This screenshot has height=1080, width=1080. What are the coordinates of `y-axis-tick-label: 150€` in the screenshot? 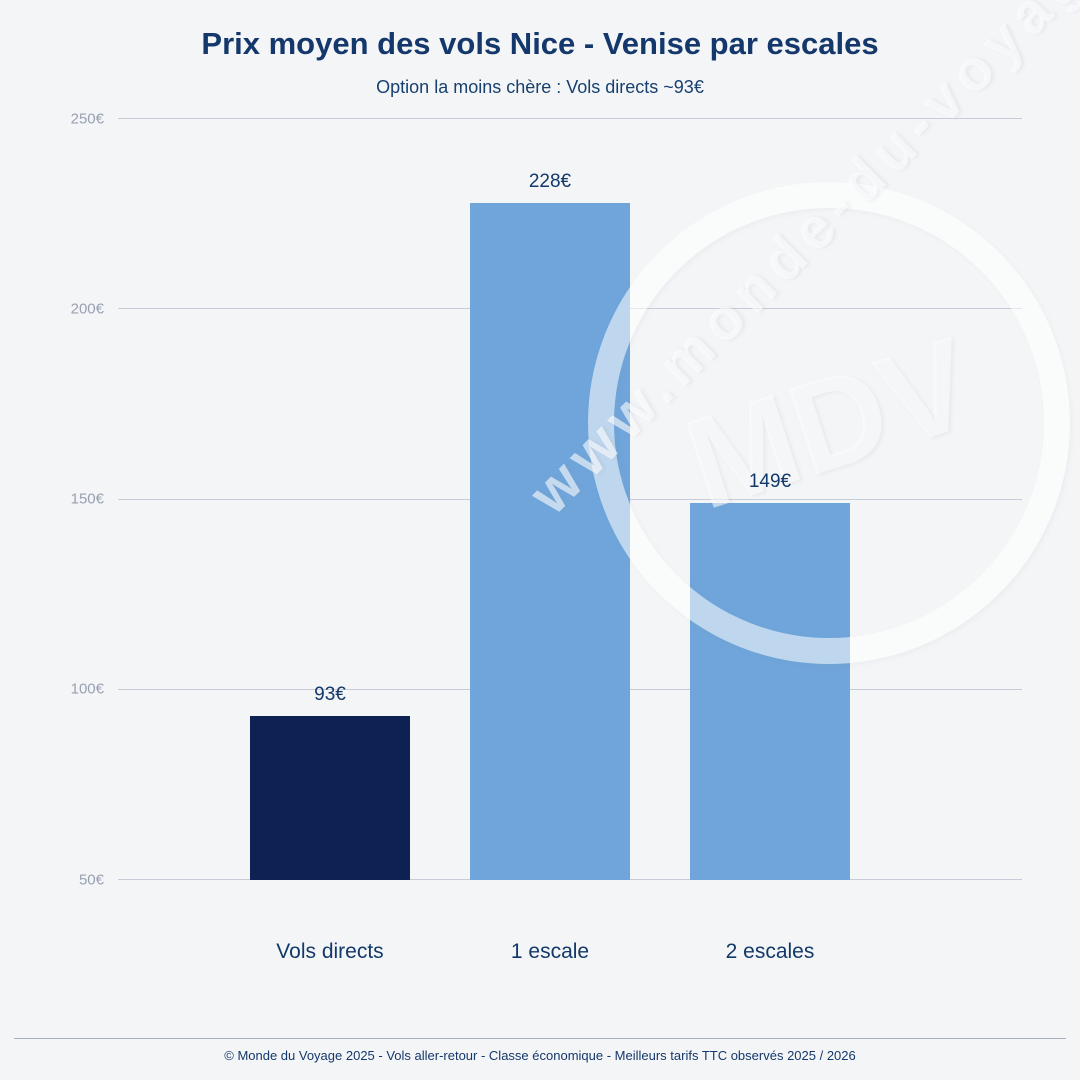 It's located at (87, 499).